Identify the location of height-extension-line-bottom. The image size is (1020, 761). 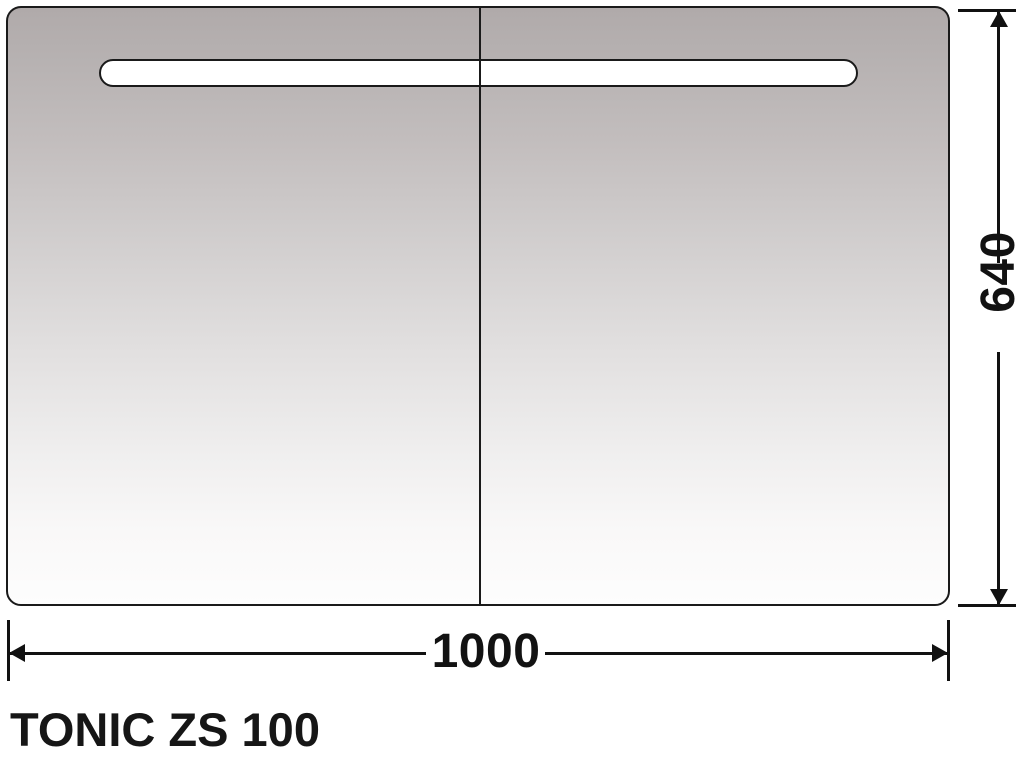
(987, 605).